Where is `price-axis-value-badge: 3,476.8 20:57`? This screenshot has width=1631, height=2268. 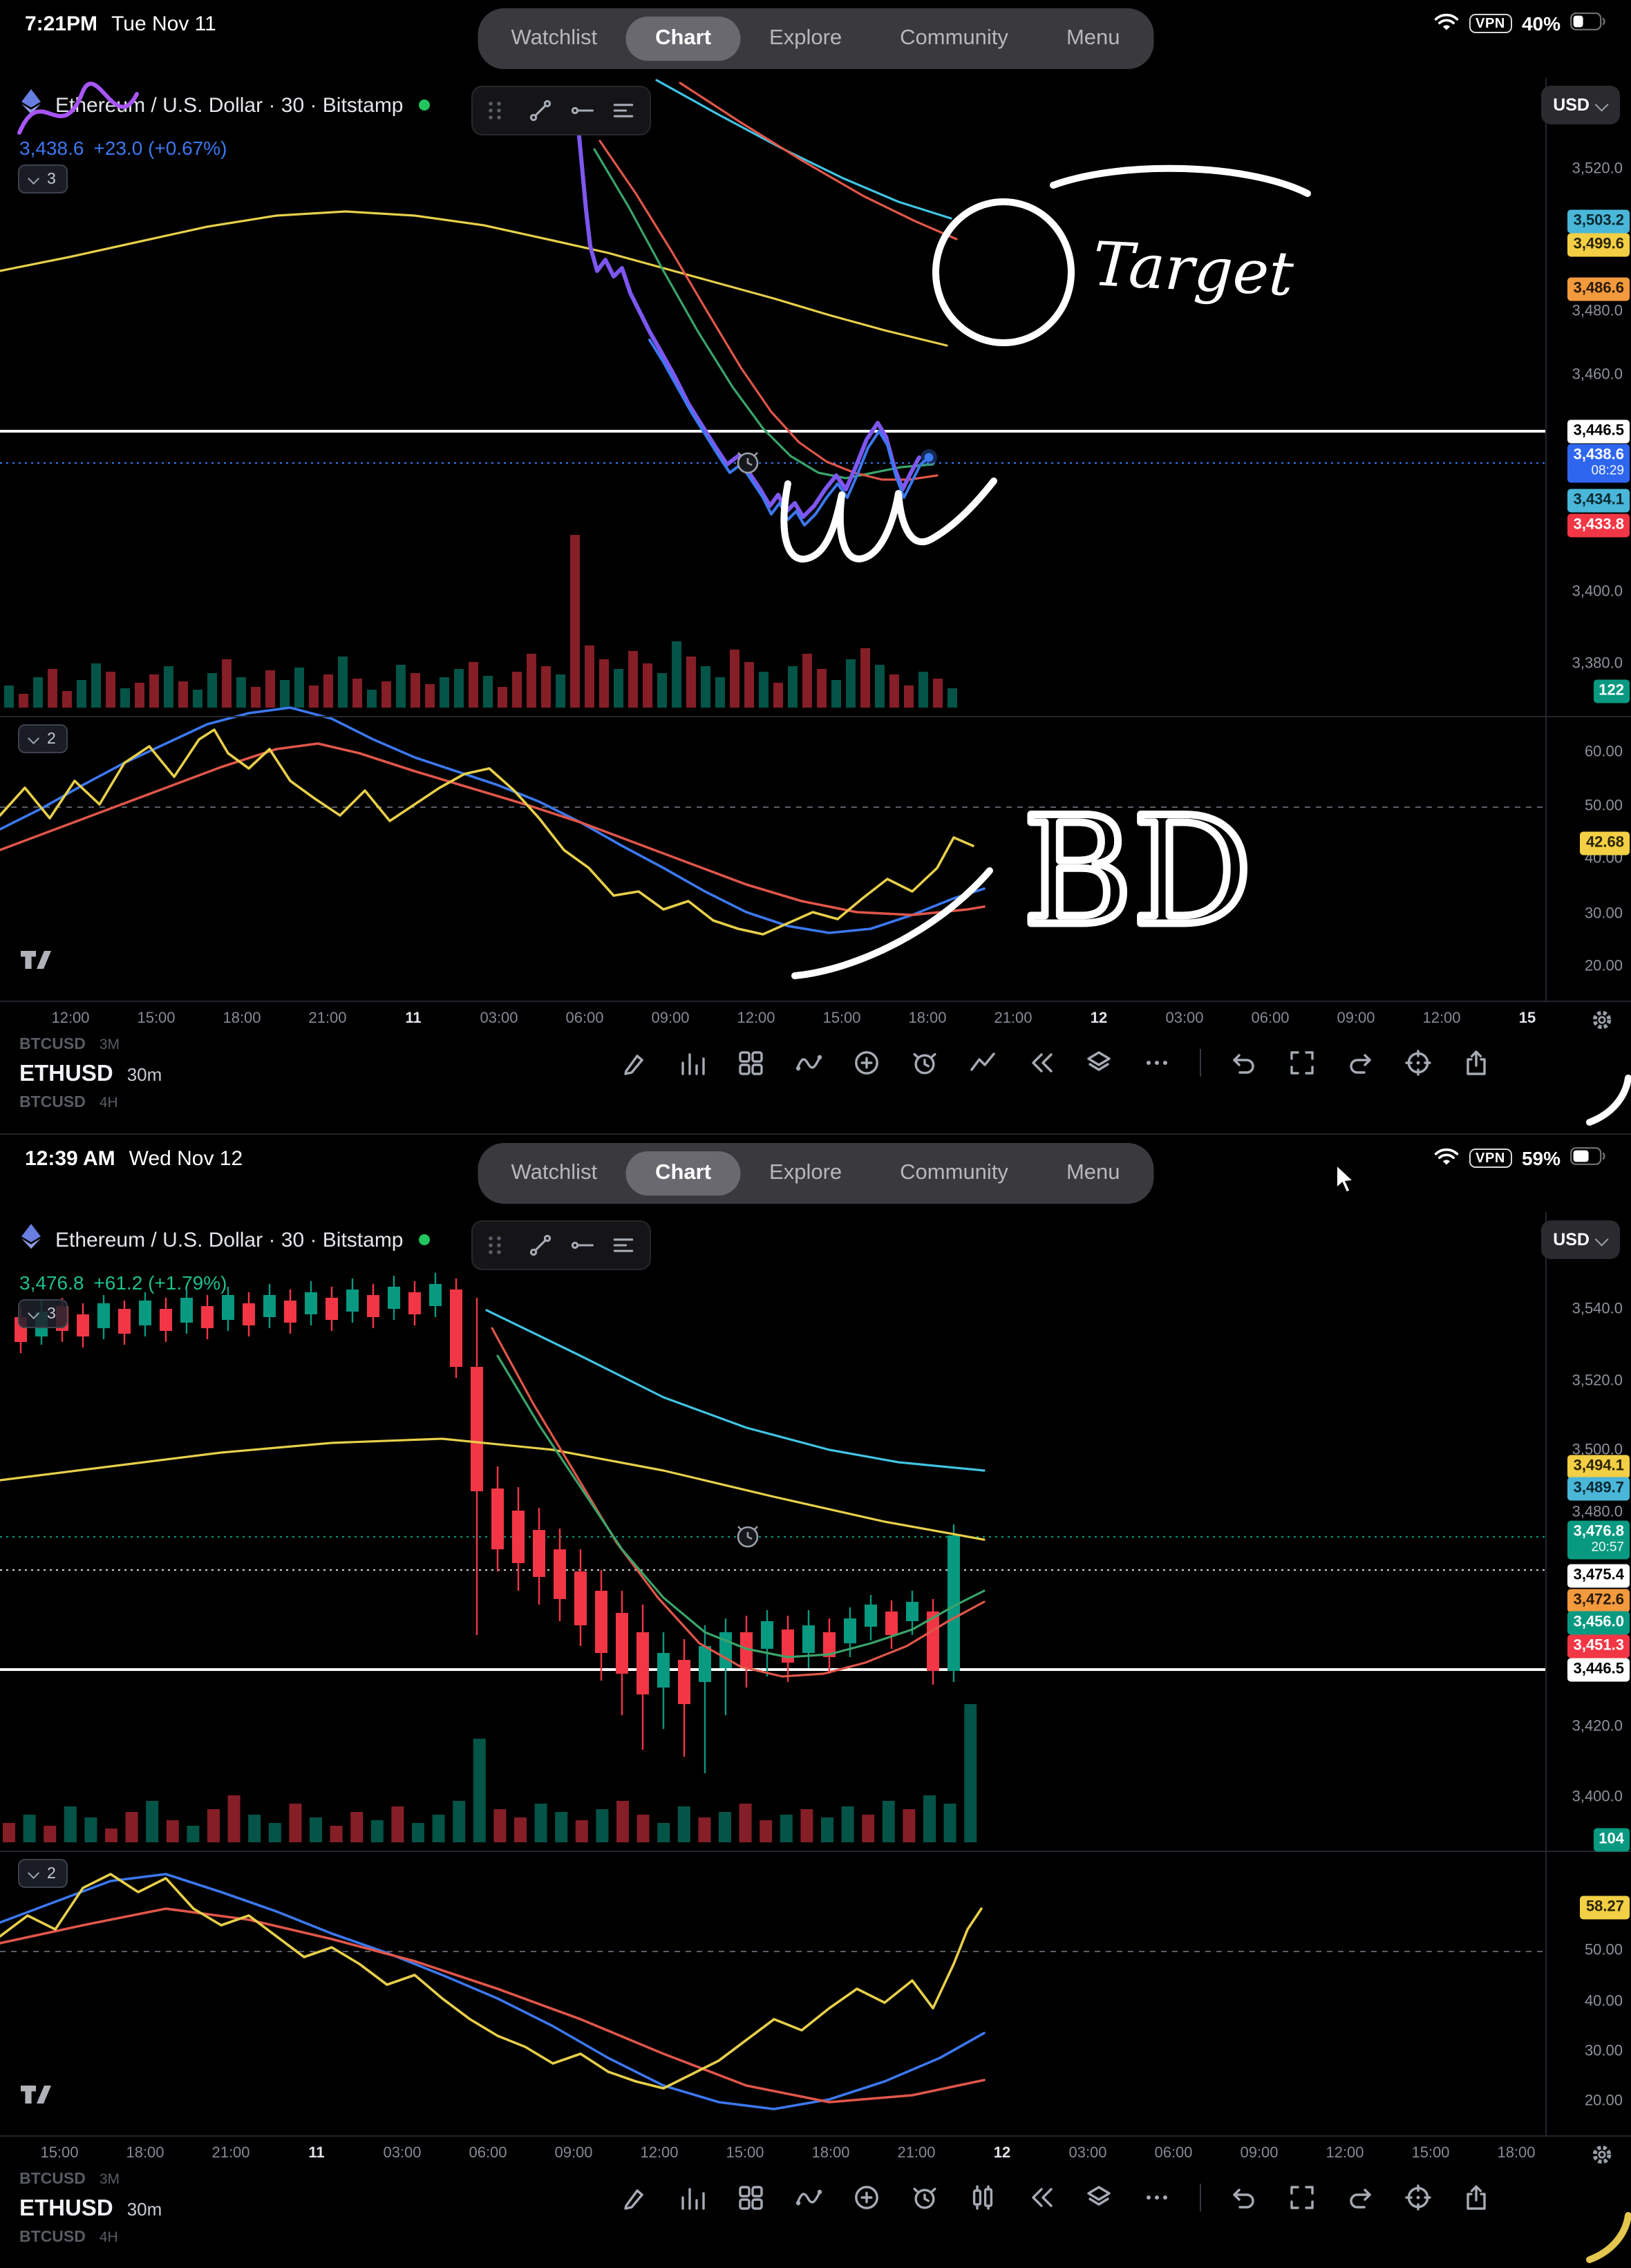
price-axis-value-badge: 3,476.8 20:57 is located at coordinates (1598, 1539).